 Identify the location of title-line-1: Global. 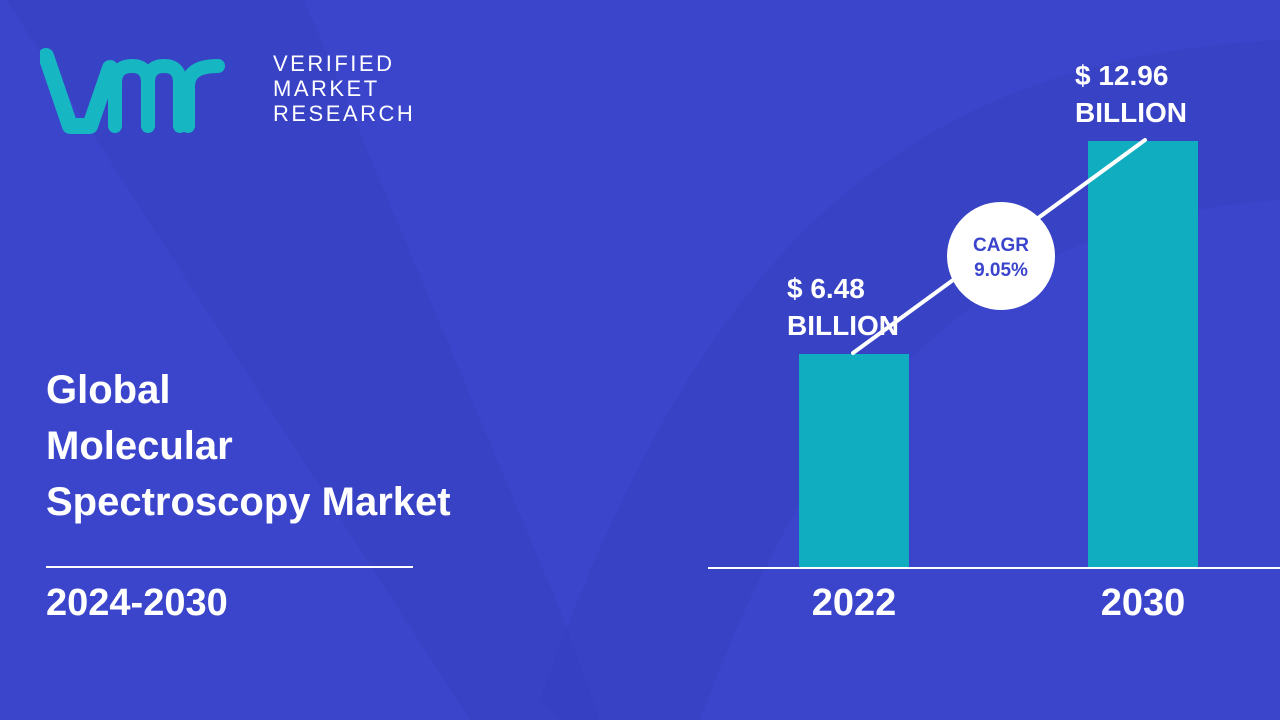
(108, 390).